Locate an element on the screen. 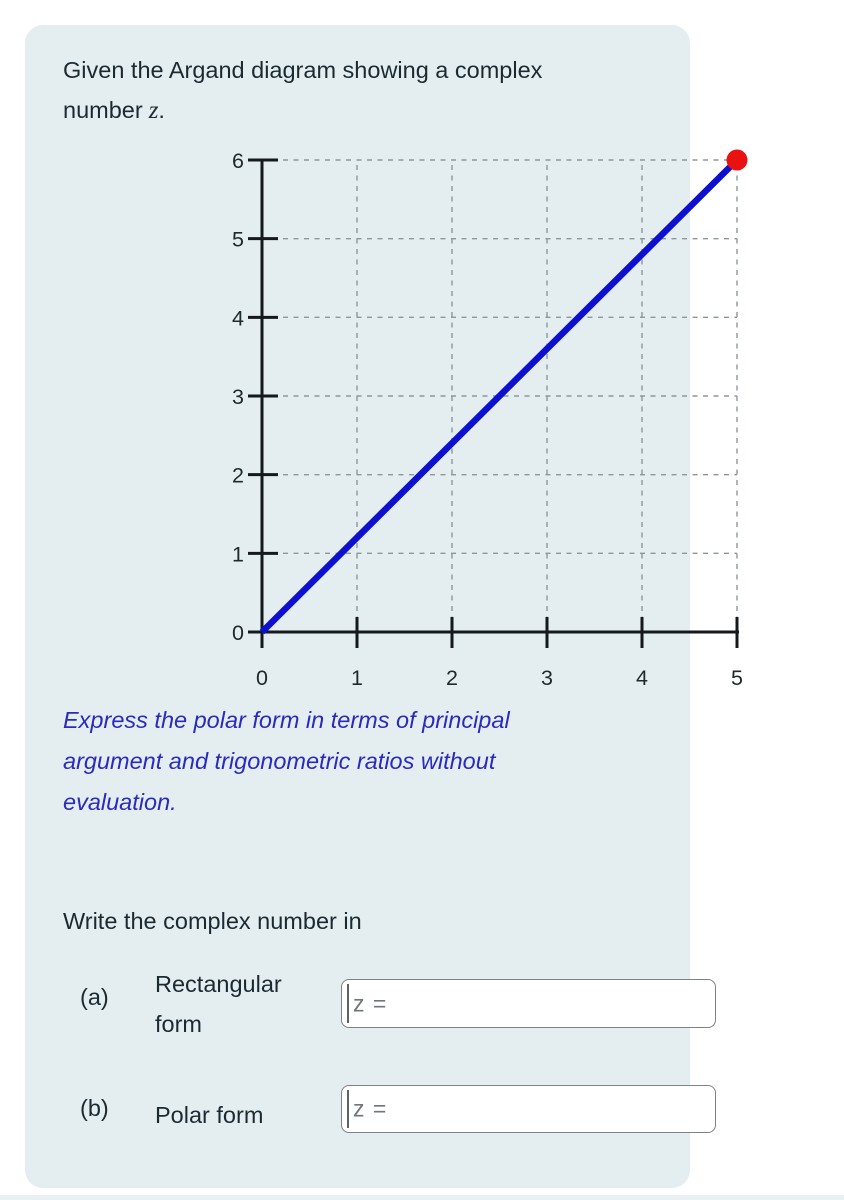 This screenshot has width=844, height=1200. math-symbol-z: z is located at coordinates (153, 110).